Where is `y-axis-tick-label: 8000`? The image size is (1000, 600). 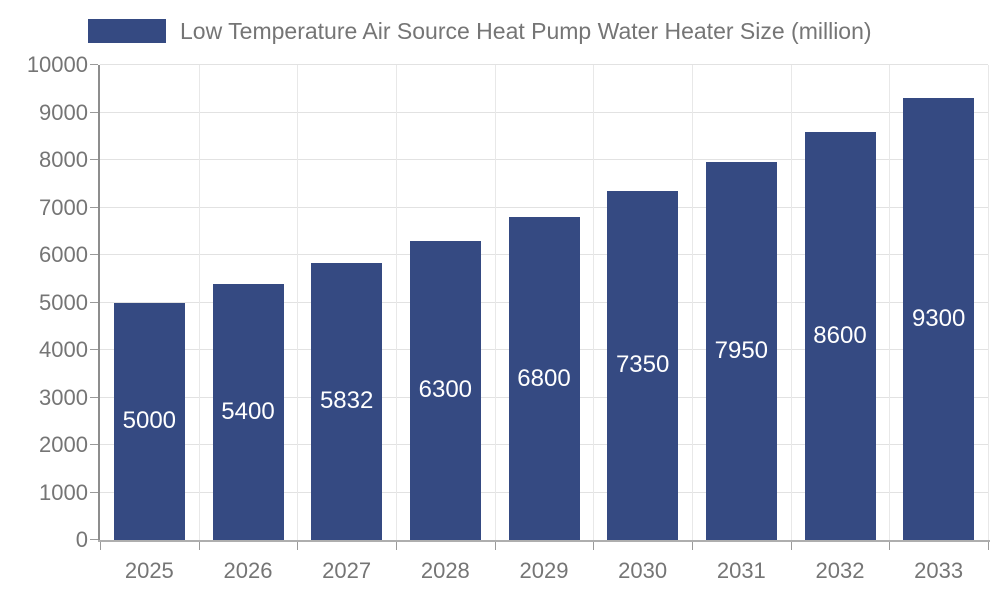 y-axis-tick-label: 8000 is located at coordinates (63, 159).